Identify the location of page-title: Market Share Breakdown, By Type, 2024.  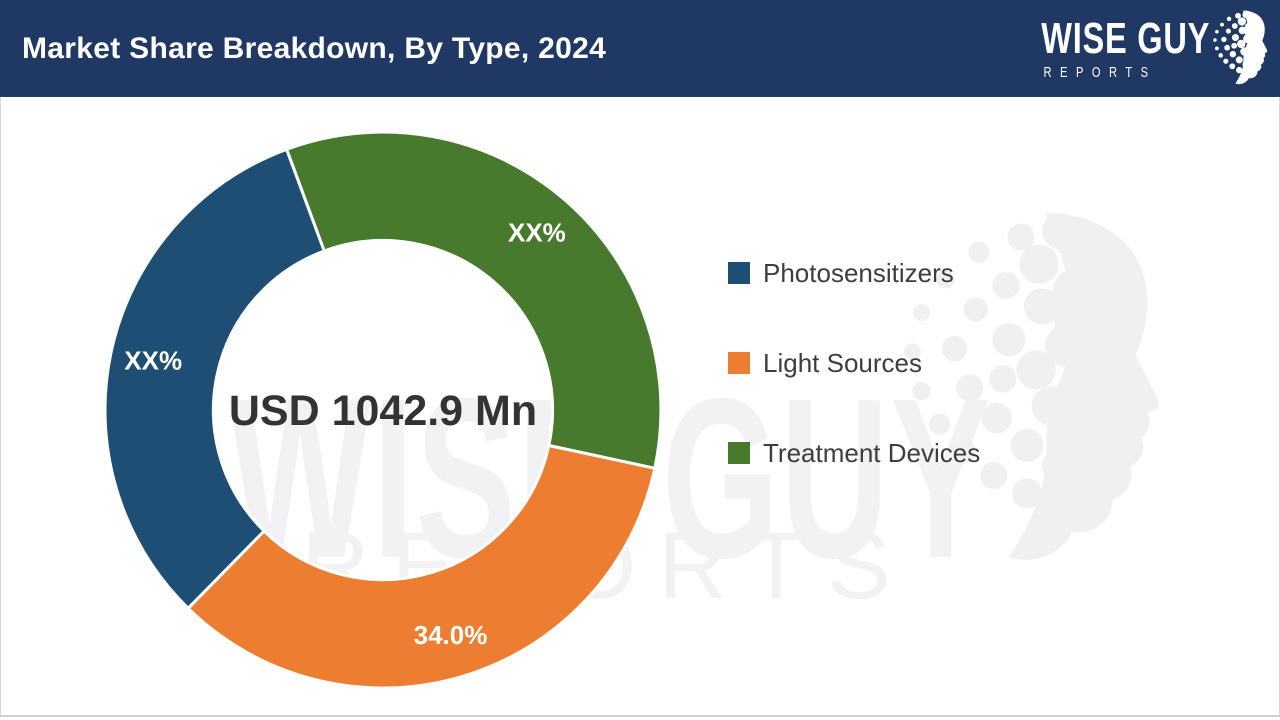
(314, 48).